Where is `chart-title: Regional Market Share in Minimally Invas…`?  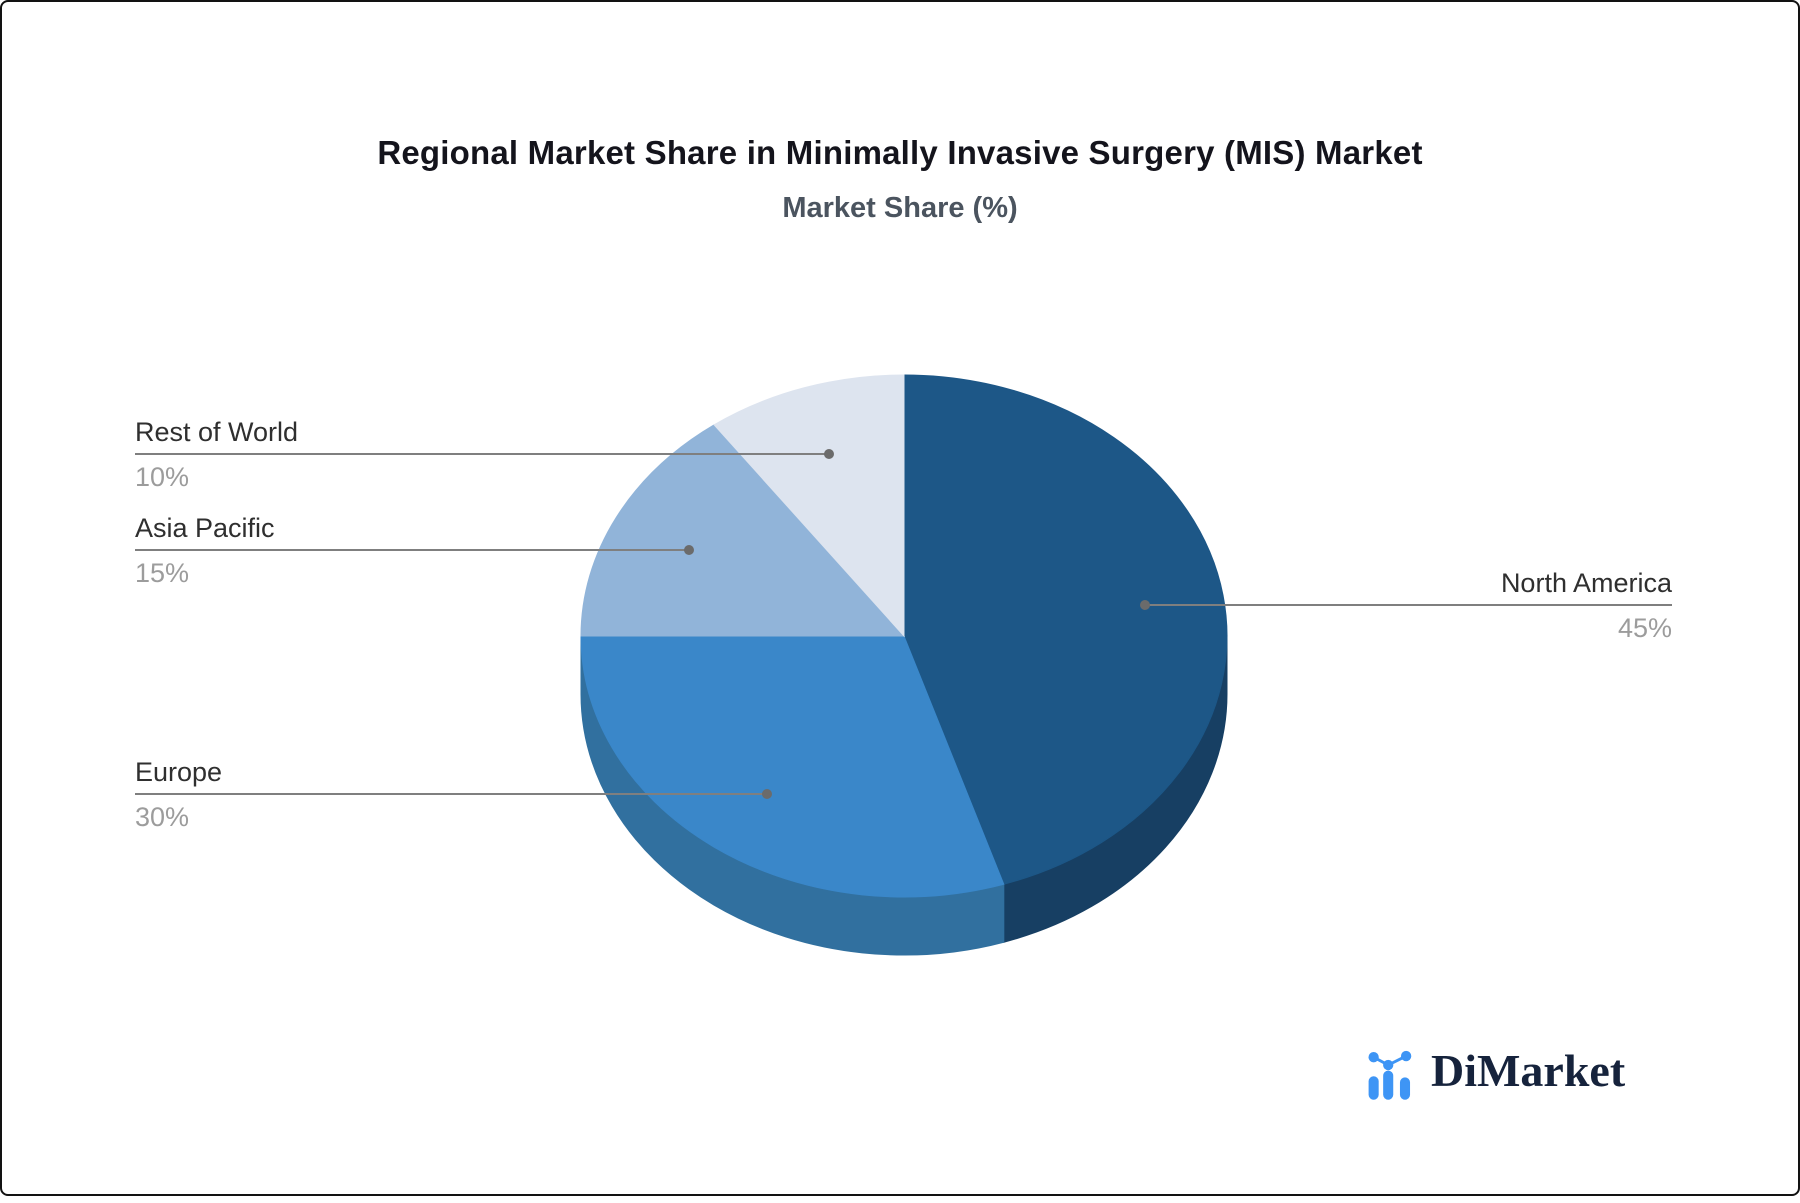
chart-title: Regional Market Share in Minimally Invas… is located at coordinates (900, 152).